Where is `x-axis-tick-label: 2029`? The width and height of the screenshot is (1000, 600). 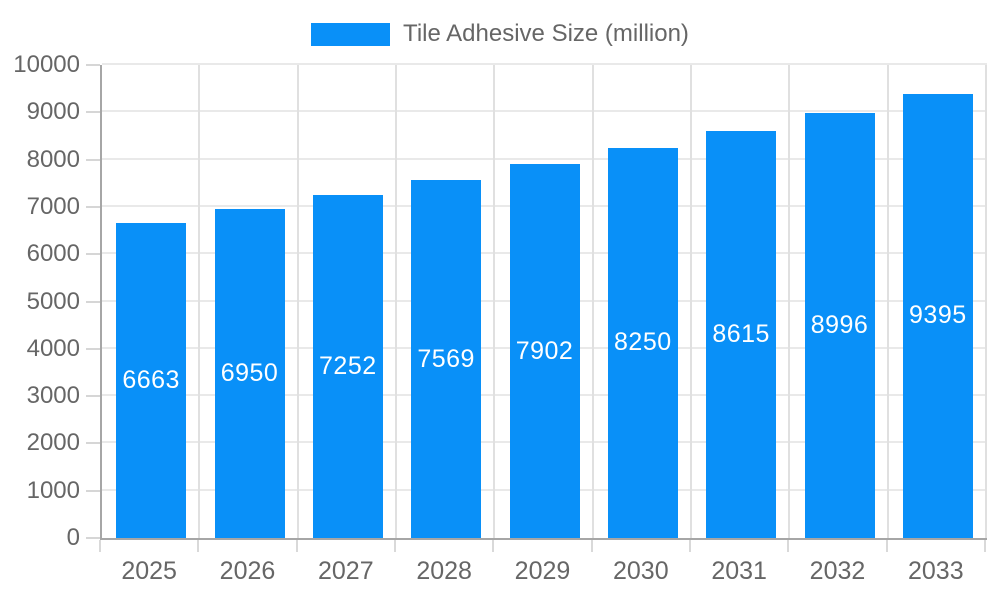 x-axis-tick-label: 2029 is located at coordinates (542, 571).